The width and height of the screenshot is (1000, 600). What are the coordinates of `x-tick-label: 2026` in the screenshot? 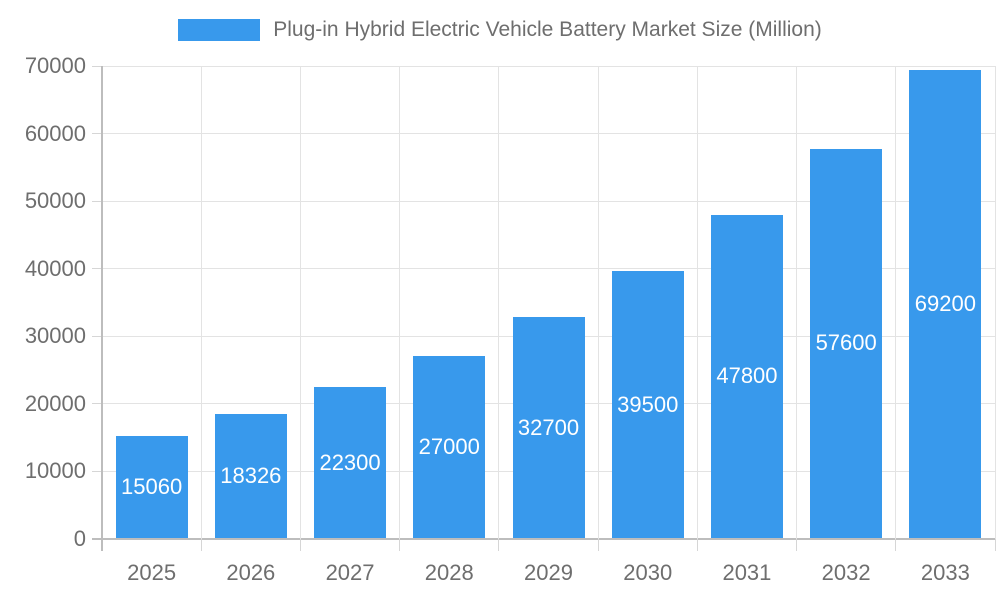 It's located at (251, 572).